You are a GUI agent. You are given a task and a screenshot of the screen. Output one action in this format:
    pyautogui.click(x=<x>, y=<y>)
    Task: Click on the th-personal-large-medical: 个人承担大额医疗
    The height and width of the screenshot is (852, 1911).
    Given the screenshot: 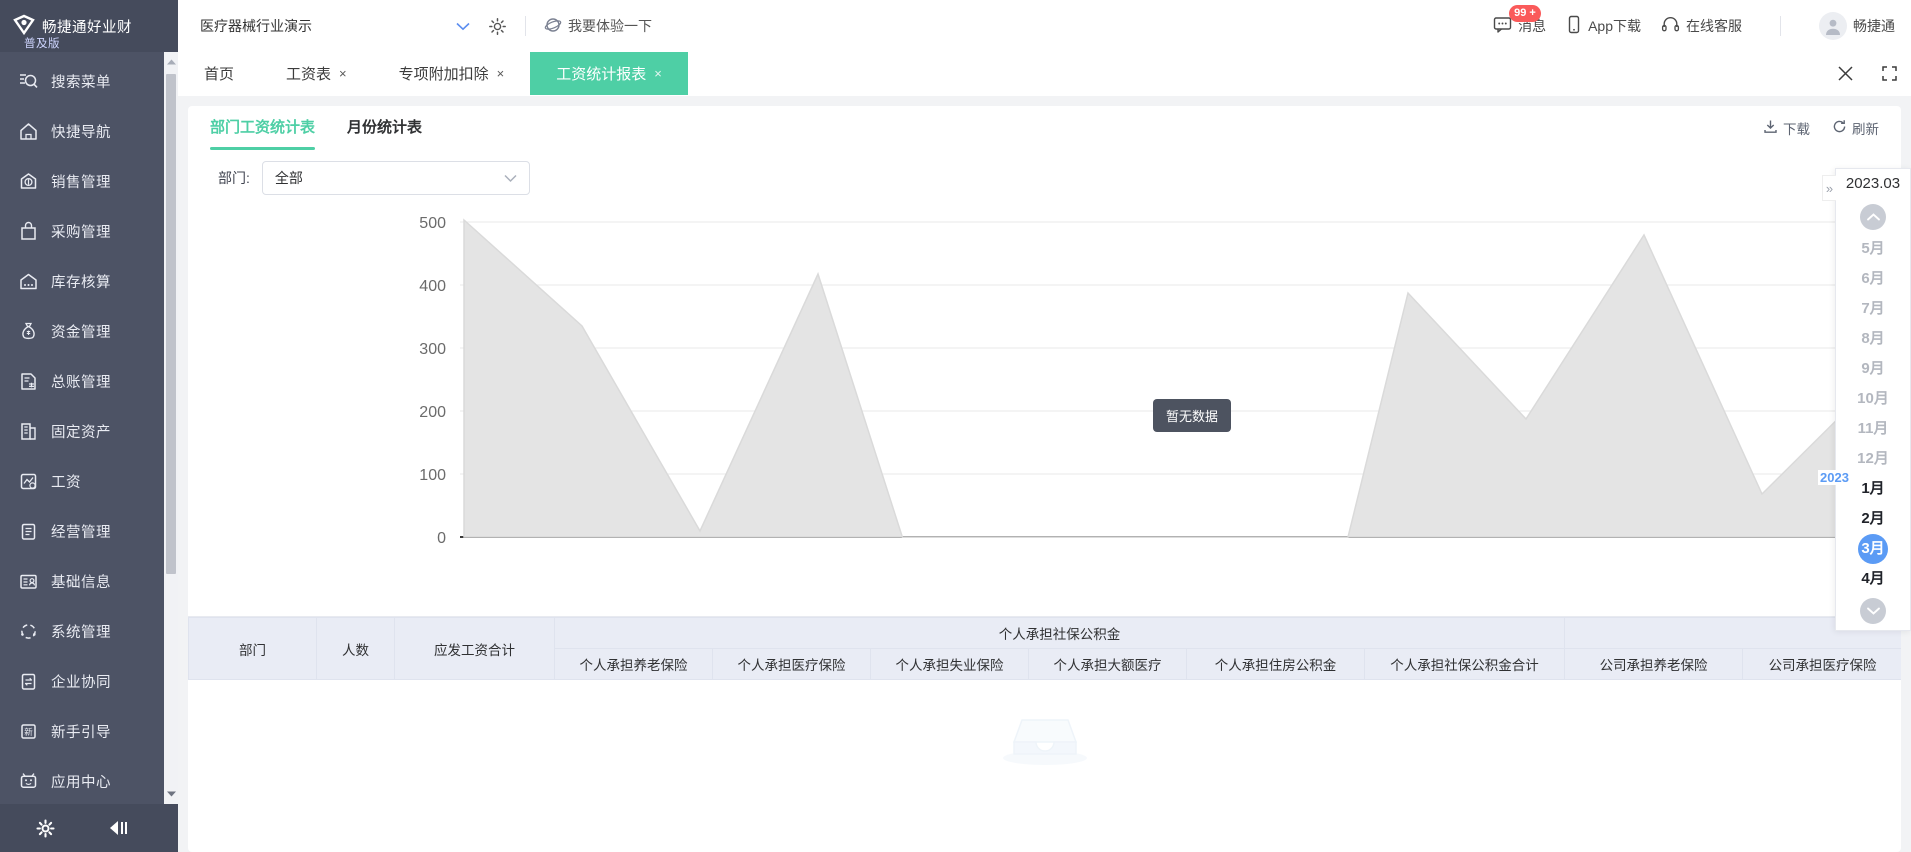 What is the action you would take?
    pyautogui.click(x=1107, y=664)
    